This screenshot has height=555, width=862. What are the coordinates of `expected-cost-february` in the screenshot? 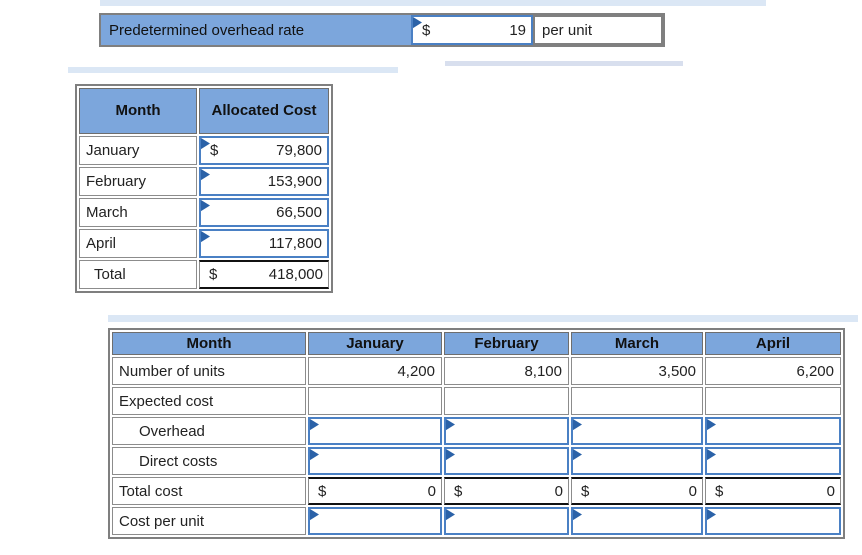 It's located at (506, 401).